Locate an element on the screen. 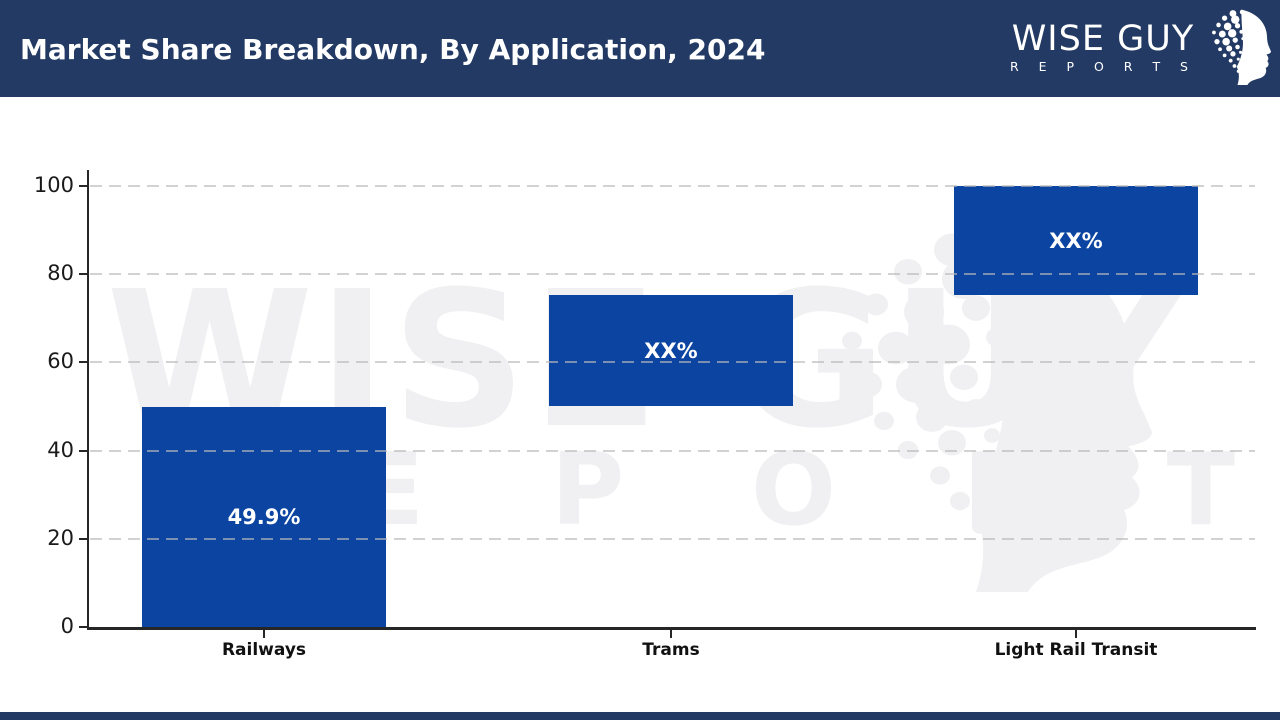  dotted-head-icon is located at coordinates (1241, 47).